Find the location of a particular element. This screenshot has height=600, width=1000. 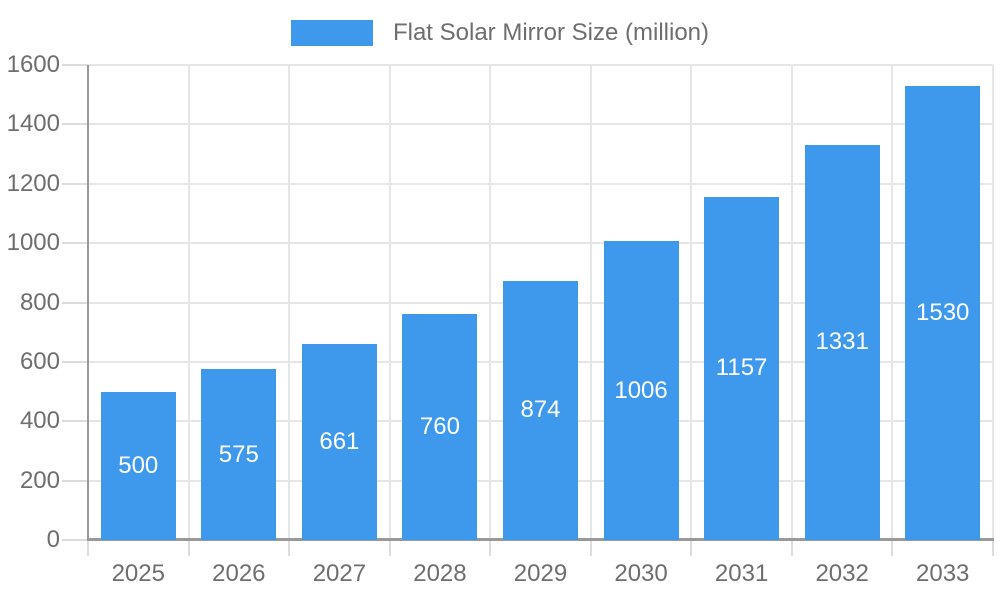

y-axis-label: 1400 is located at coordinates (33, 124).